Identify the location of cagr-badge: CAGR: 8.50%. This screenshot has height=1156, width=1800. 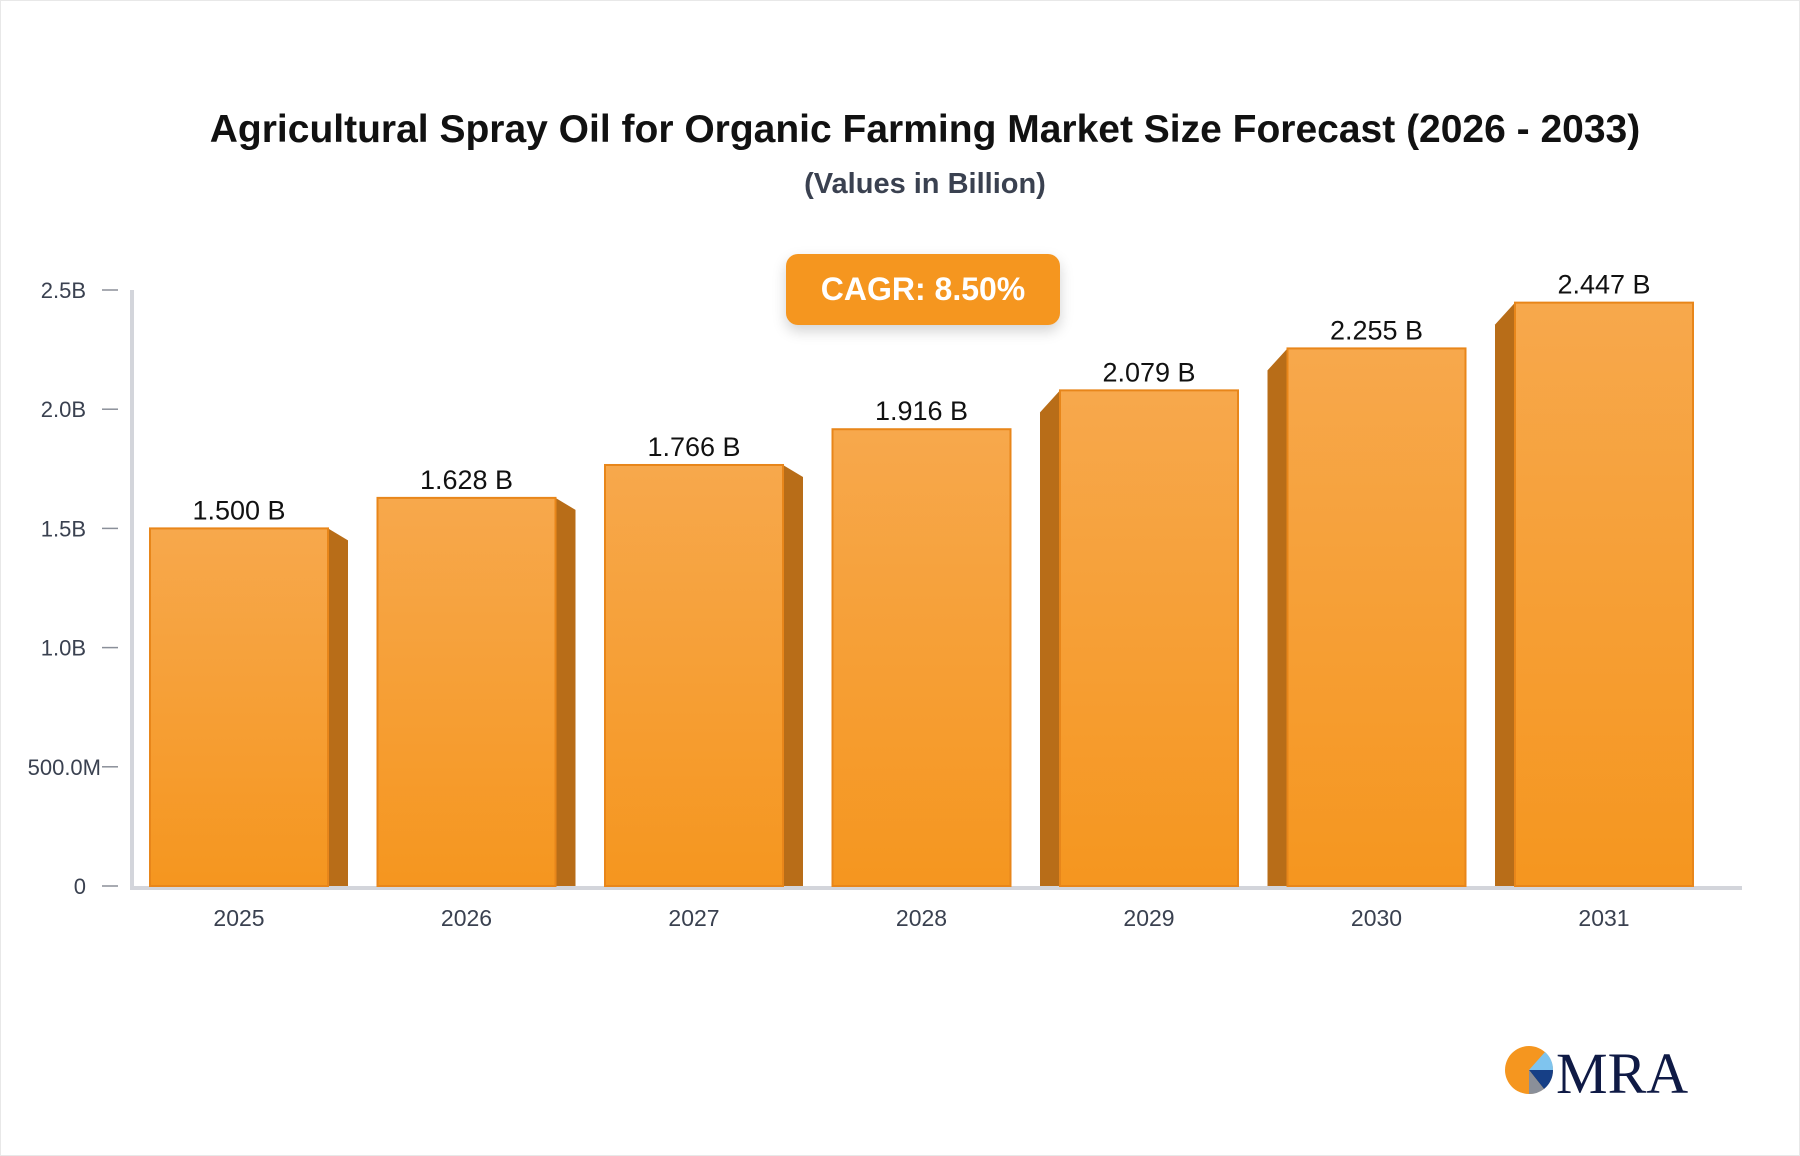
(923, 289).